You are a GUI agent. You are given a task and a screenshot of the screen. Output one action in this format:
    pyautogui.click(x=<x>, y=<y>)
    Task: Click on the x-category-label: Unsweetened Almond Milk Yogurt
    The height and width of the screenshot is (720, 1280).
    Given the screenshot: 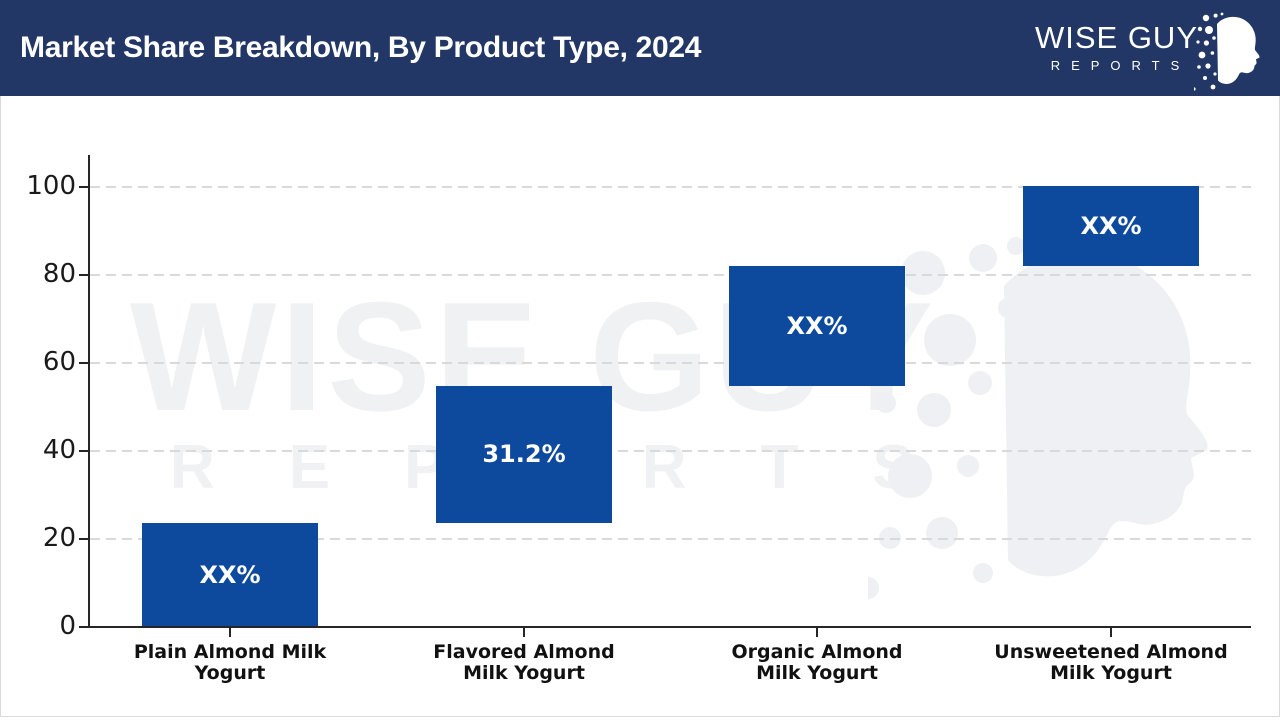 What is the action you would take?
    pyautogui.click(x=1111, y=662)
    